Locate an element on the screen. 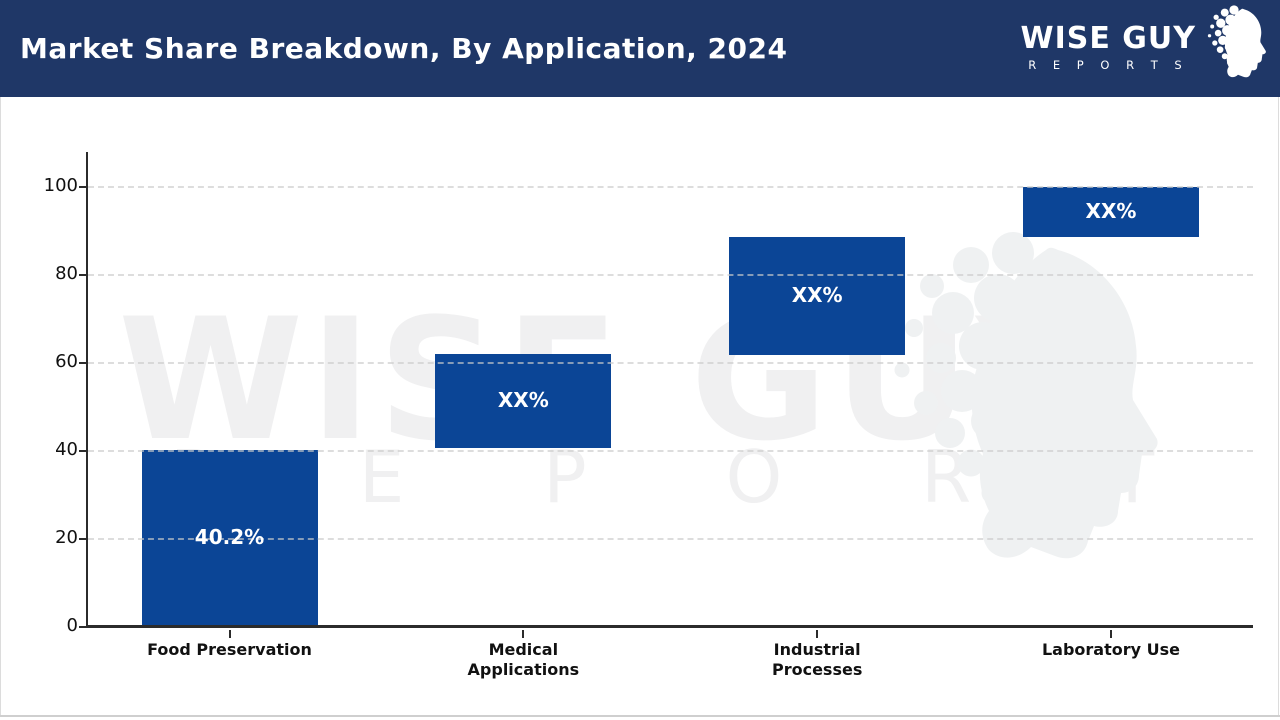 Image resolution: width=1280 pixels, height=720 pixels. bar-value-label: 40.2% is located at coordinates (229, 537).